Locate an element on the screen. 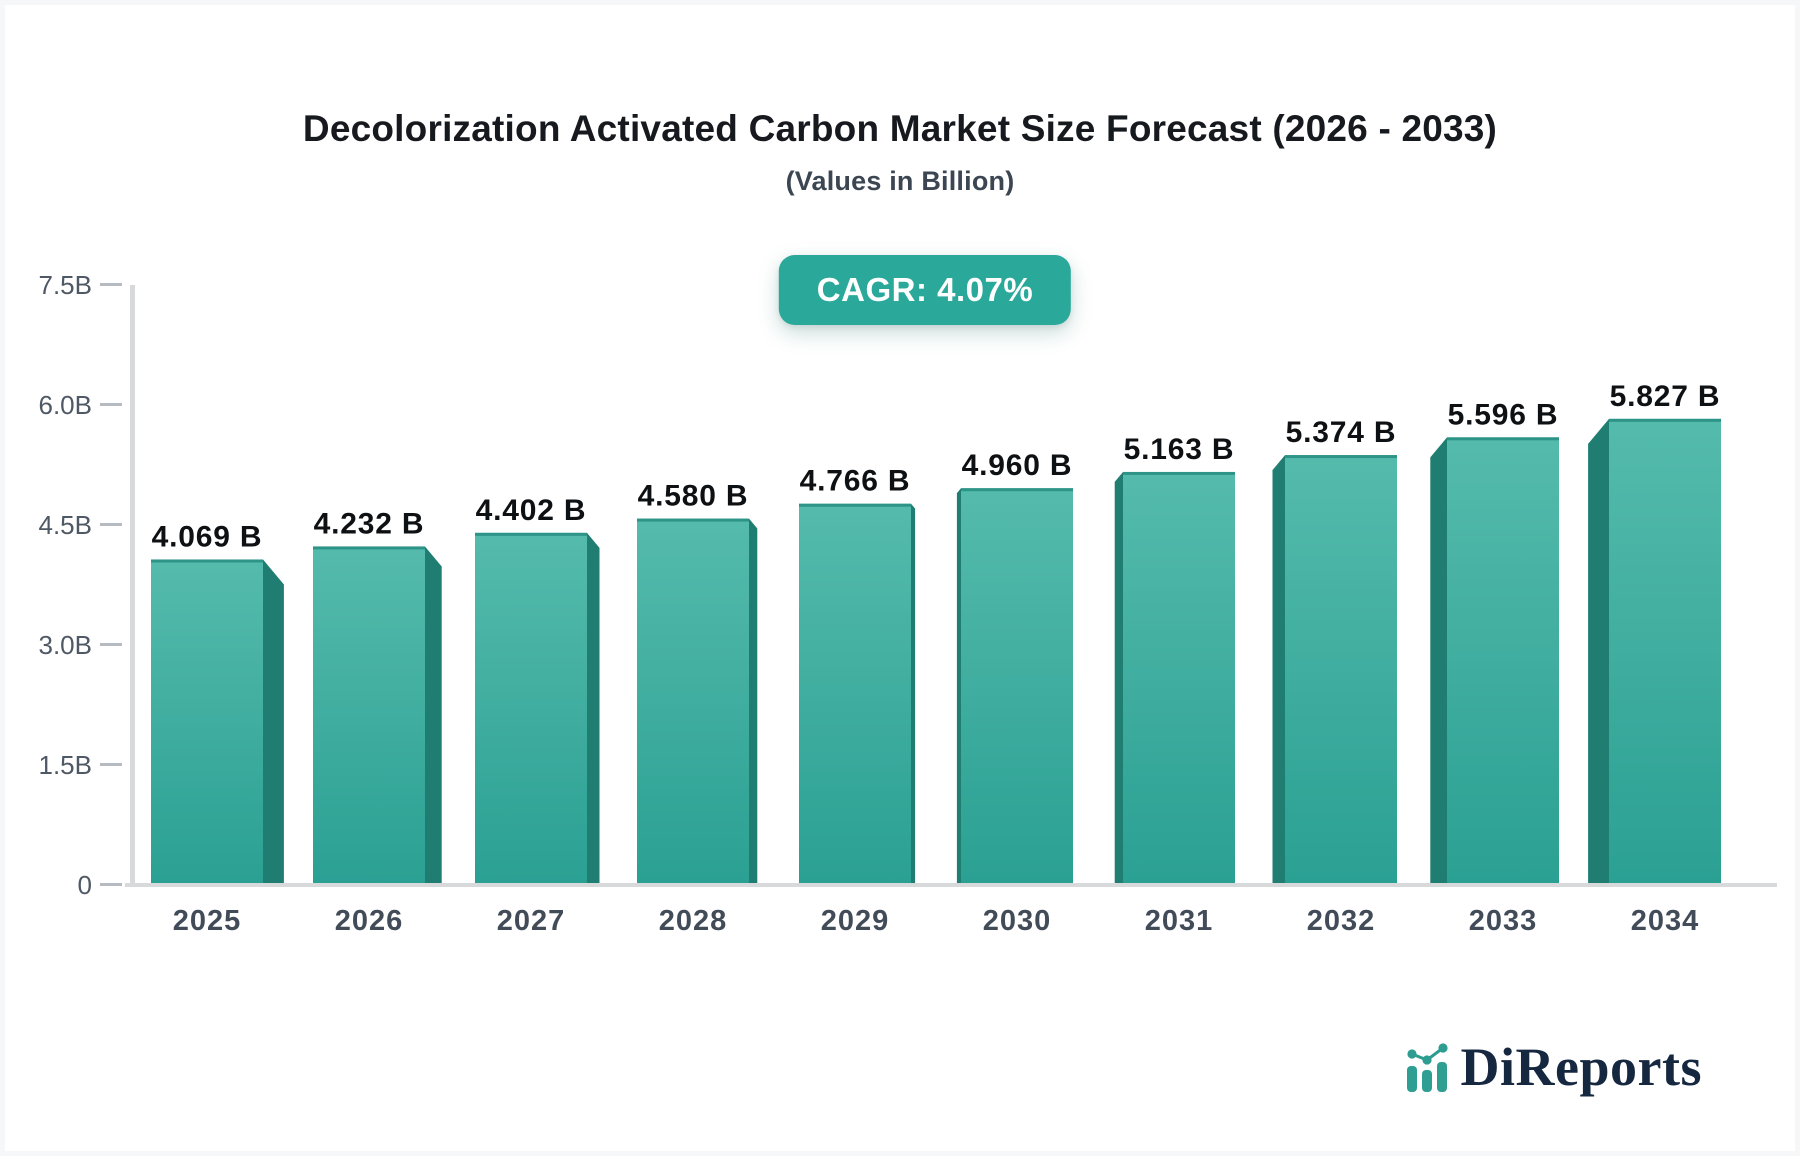 This screenshot has width=1800, height=1156. bar-side-2031 is located at coordinates (1118, 678).